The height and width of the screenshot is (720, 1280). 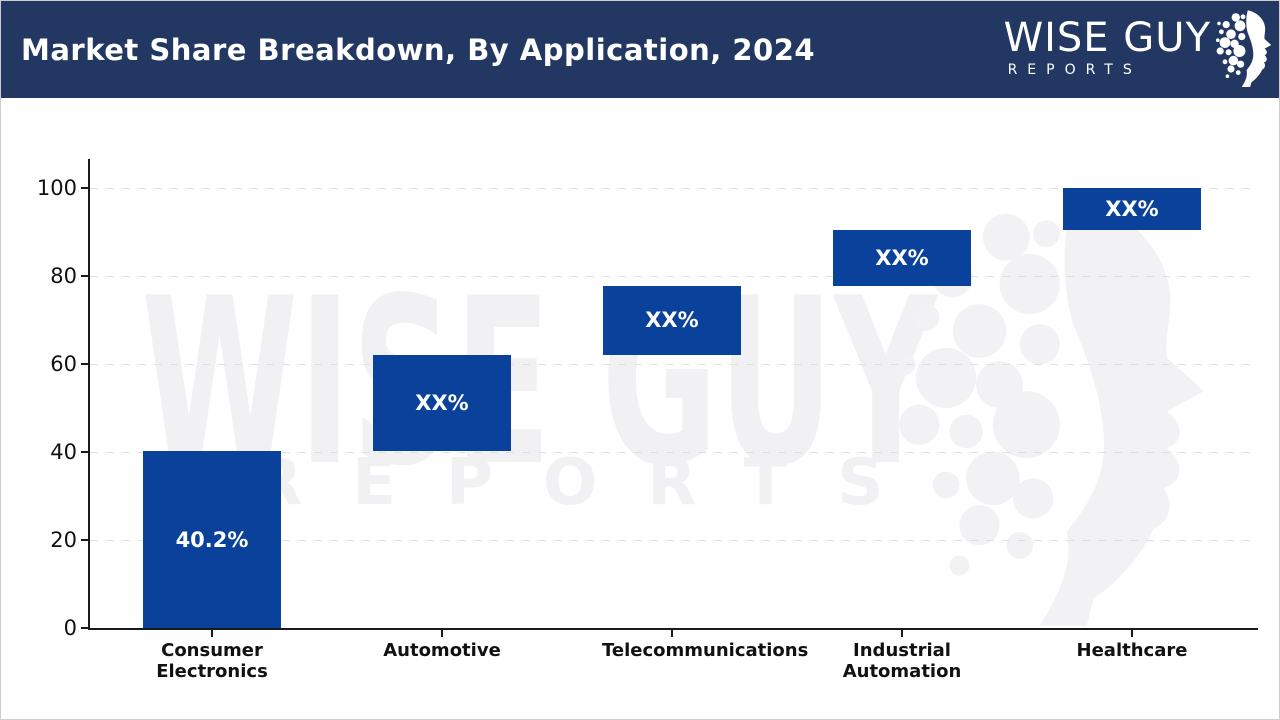 What do you see at coordinates (56, 188) in the screenshot?
I see `y-tick-label-100: 100` at bounding box center [56, 188].